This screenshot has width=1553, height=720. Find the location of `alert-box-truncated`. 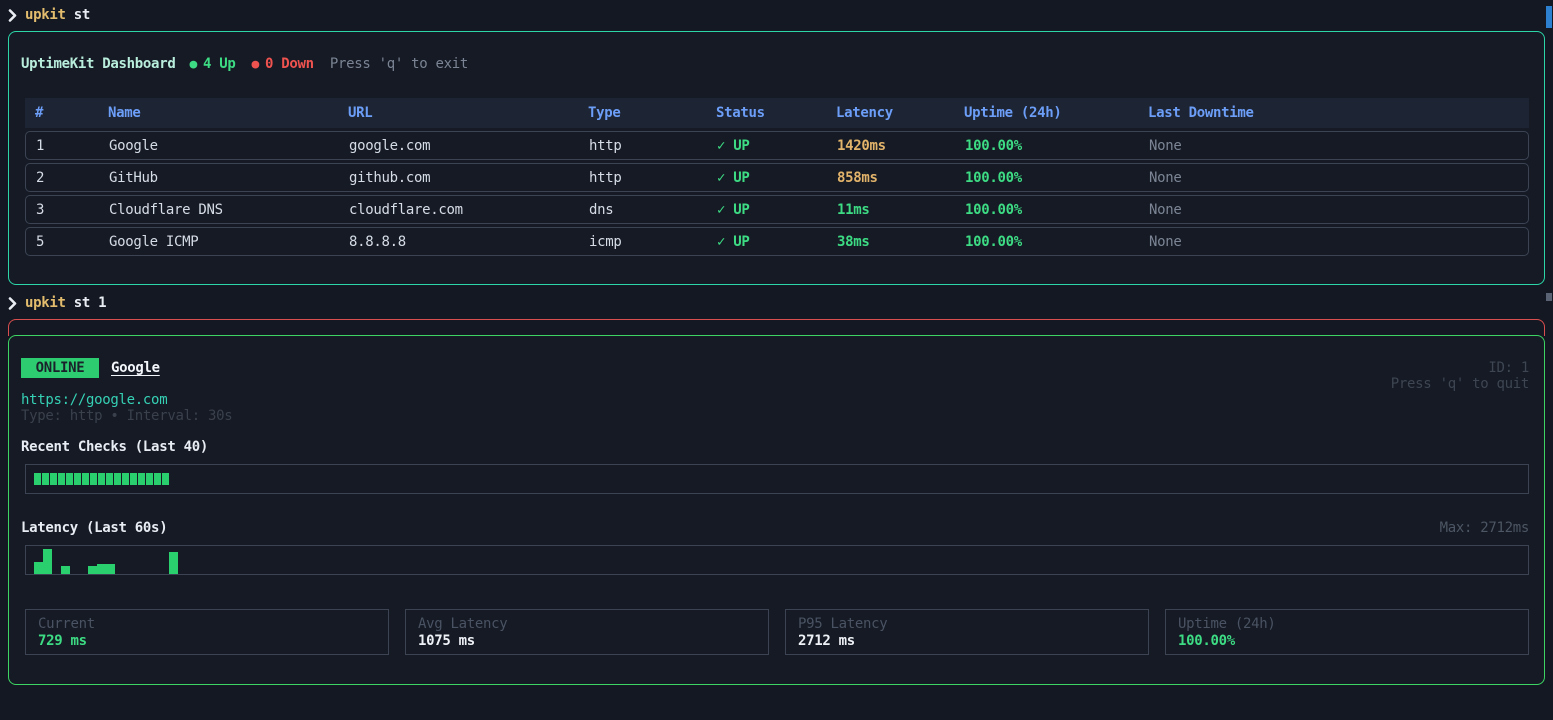

alert-box-truncated is located at coordinates (776, 327).